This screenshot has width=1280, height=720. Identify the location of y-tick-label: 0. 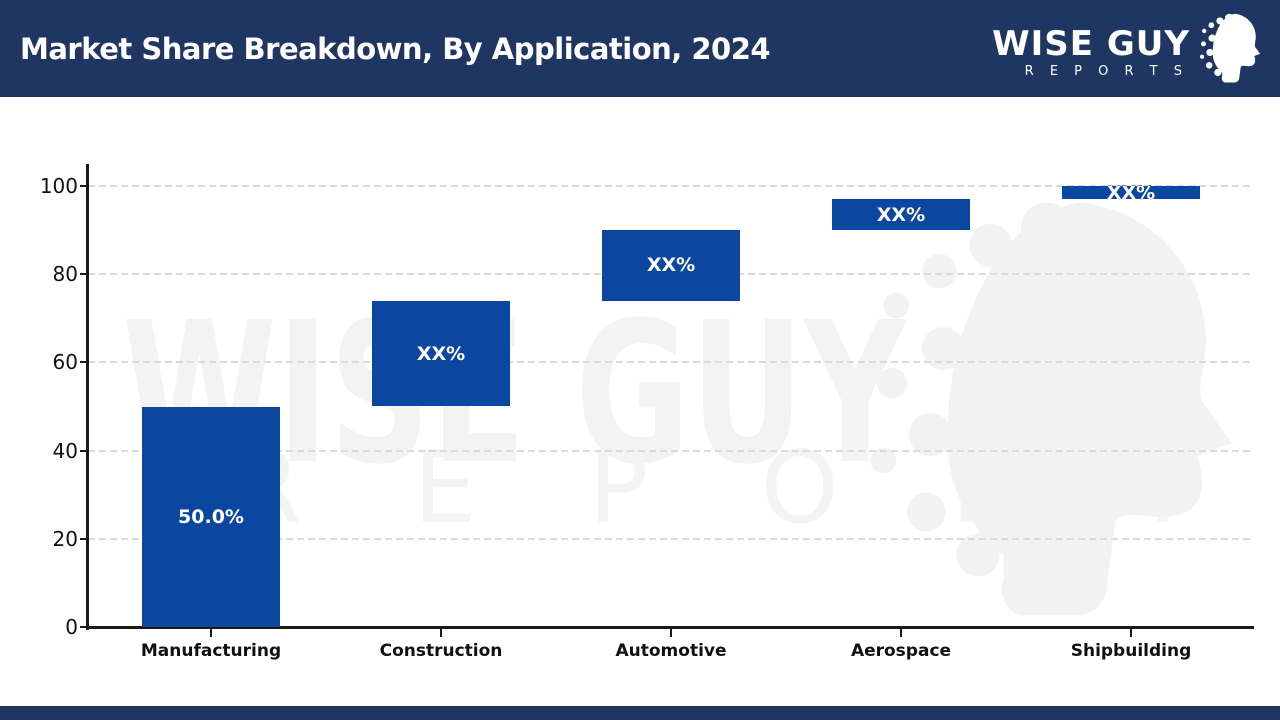
(71, 627).